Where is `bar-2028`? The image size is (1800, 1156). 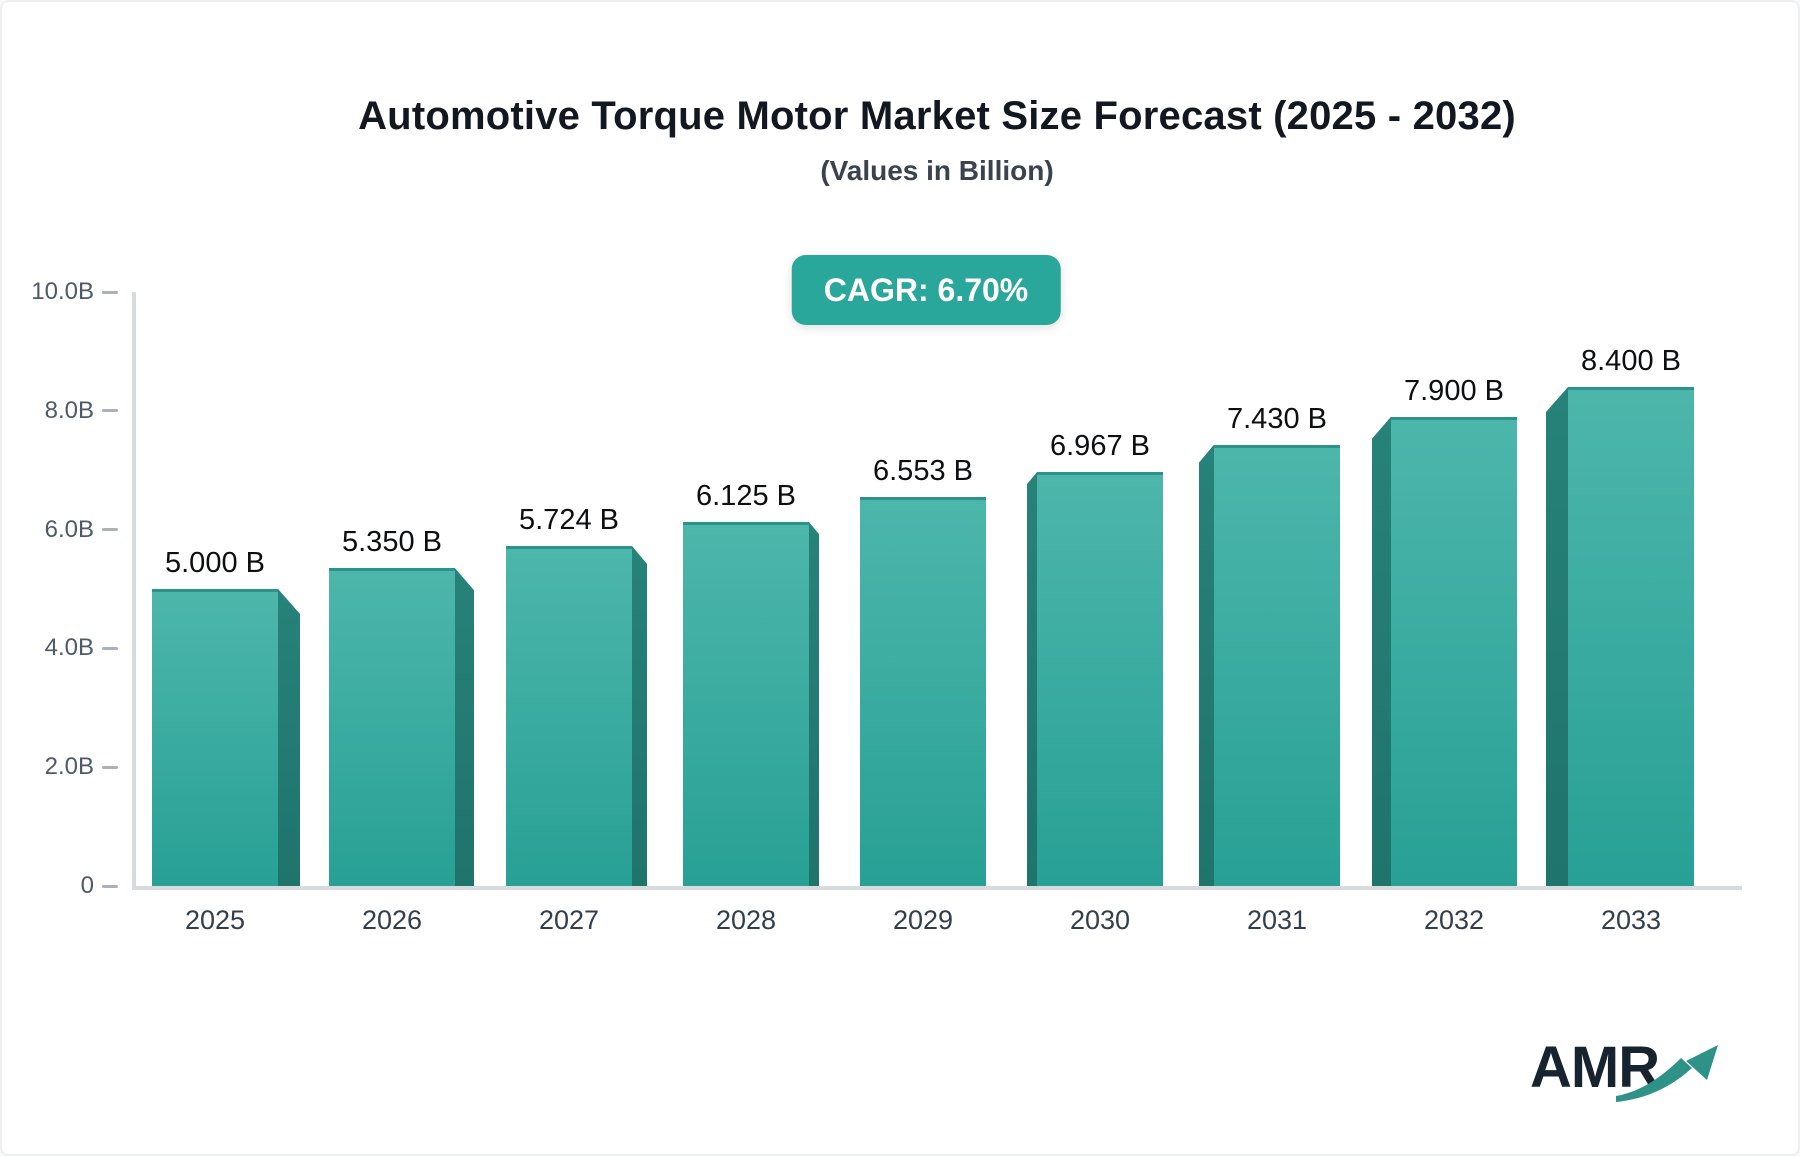
bar-2028 is located at coordinates (751, 704).